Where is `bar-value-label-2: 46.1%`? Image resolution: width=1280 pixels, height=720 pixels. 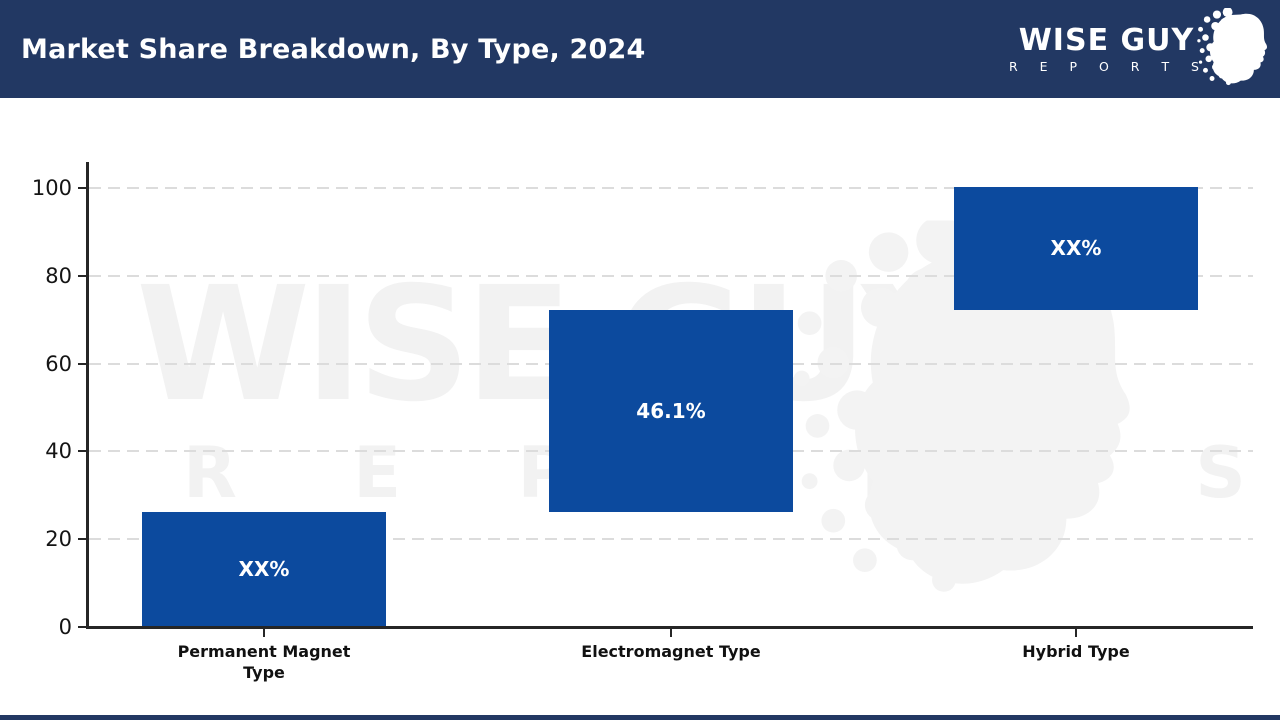 bar-value-label-2: 46.1% is located at coordinates (671, 410).